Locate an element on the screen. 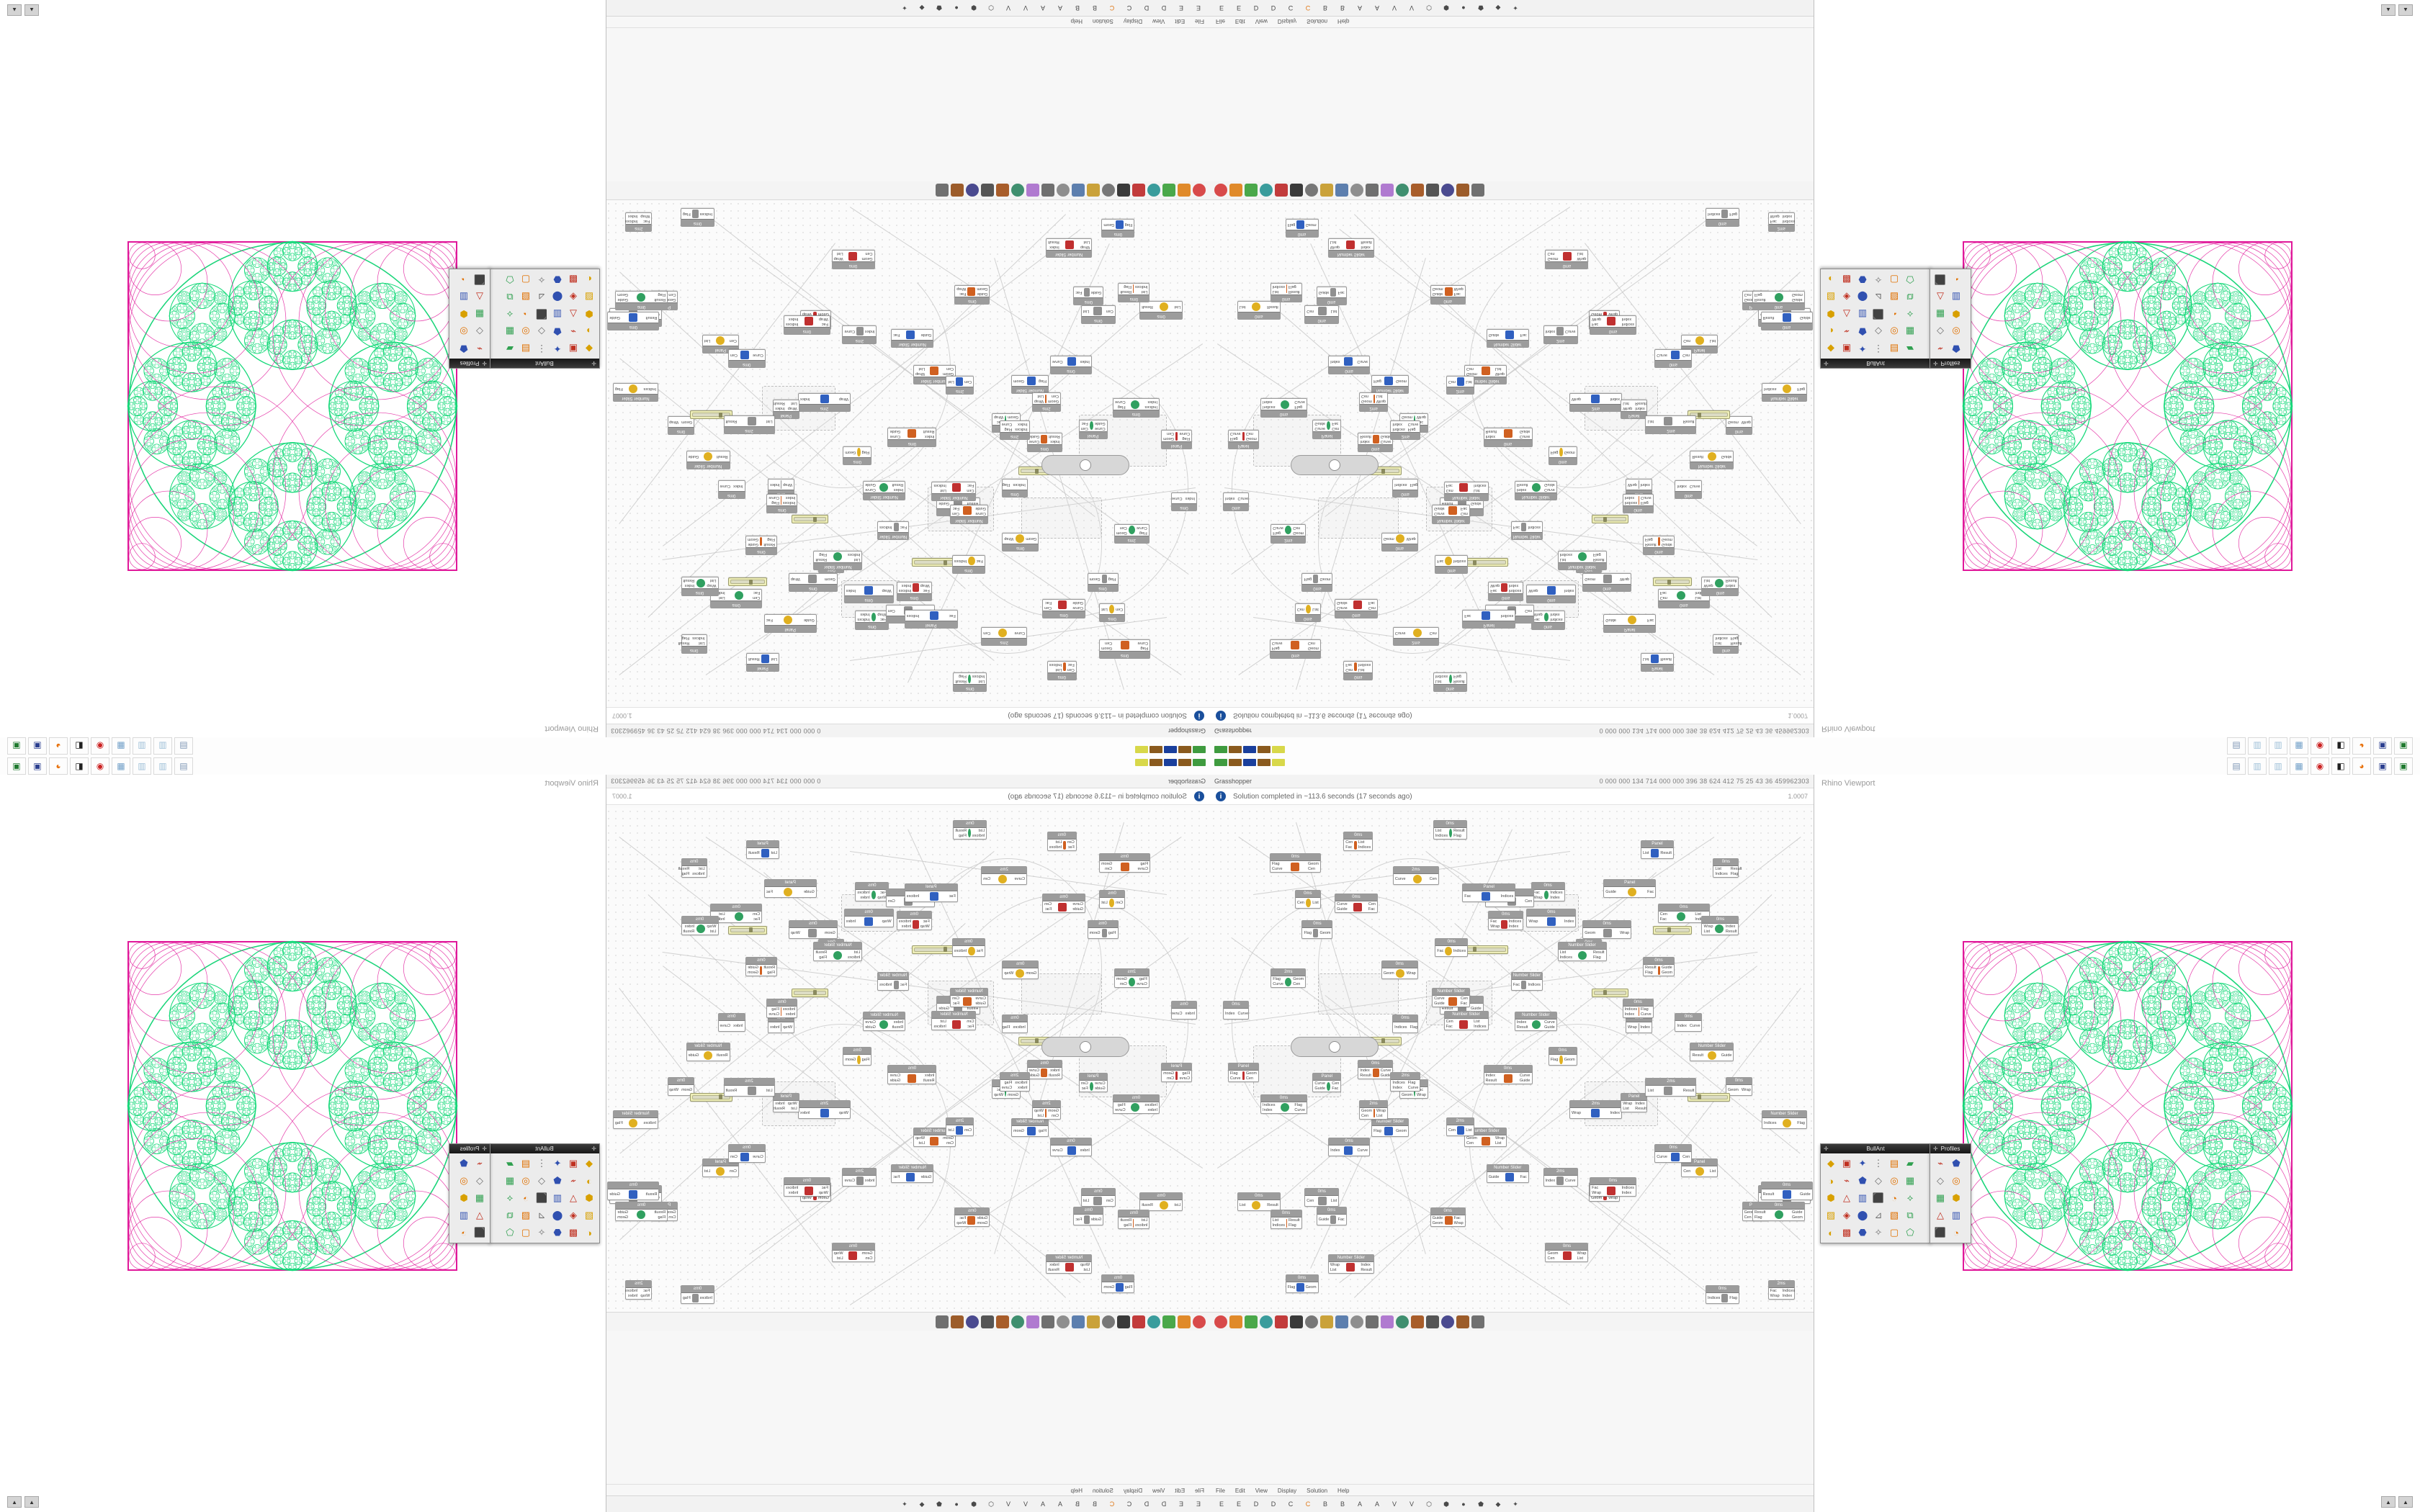 The height and width of the screenshot is (1512, 2420). component-tab-3: D is located at coordinates (1146, 1504).